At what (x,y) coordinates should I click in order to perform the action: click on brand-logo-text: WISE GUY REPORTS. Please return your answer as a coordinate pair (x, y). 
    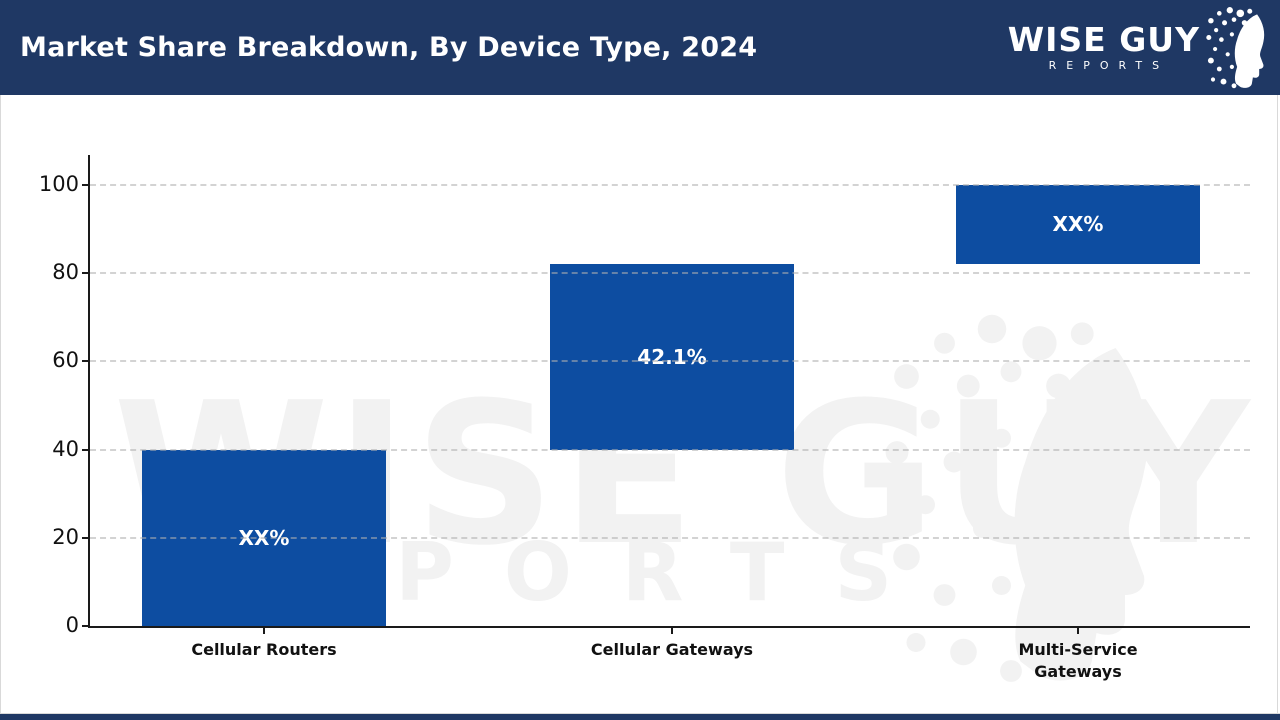
    Looking at the image, I should click on (1104, 47).